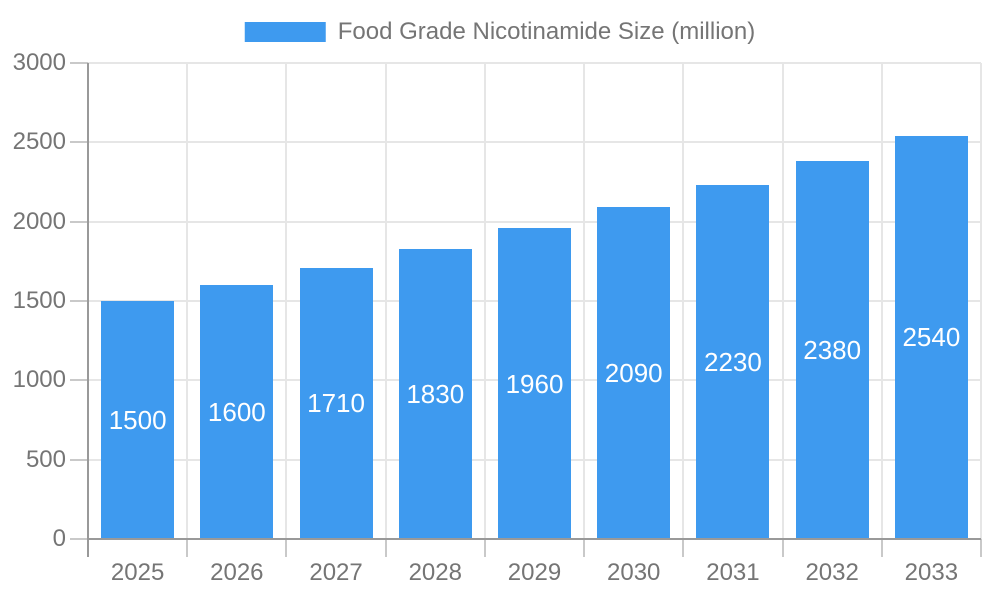 This screenshot has height=600, width=1000. What do you see at coordinates (45, 459) in the screenshot?
I see `y-tick-label: 500` at bounding box center [45, 459].